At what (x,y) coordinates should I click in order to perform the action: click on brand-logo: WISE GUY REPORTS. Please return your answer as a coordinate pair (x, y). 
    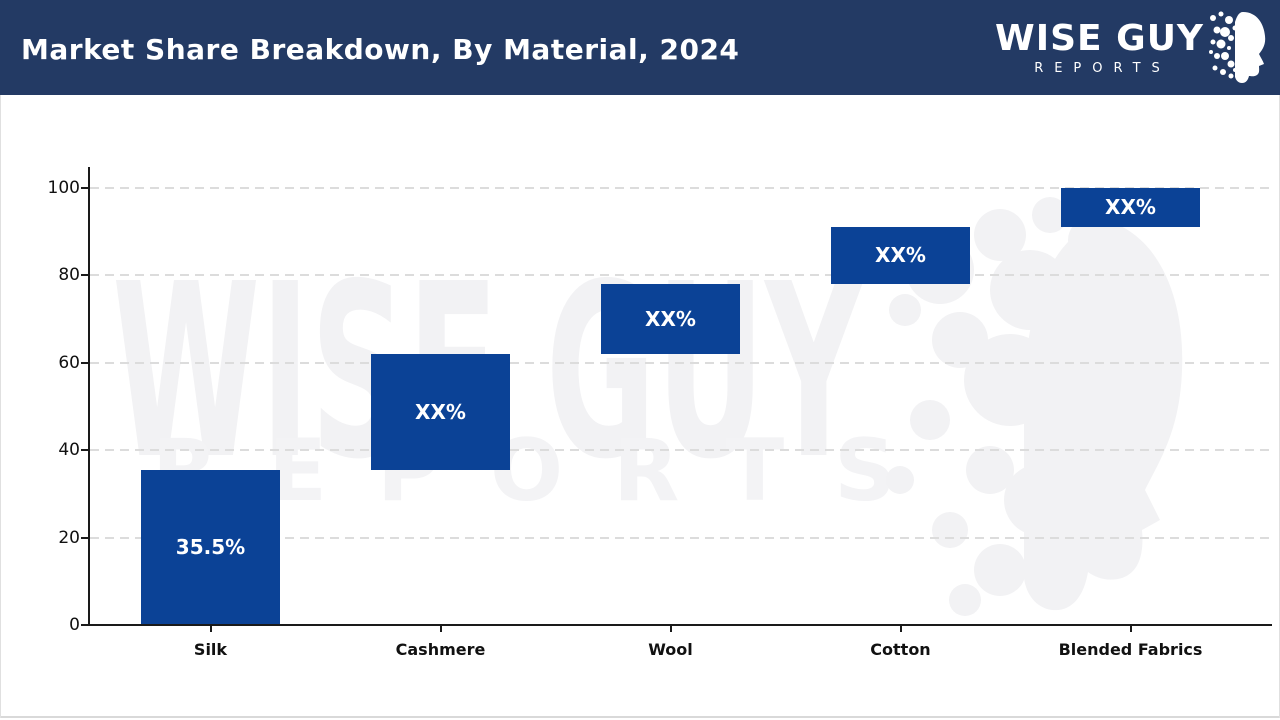
    Looking at the image, I should click on (1131, 48).